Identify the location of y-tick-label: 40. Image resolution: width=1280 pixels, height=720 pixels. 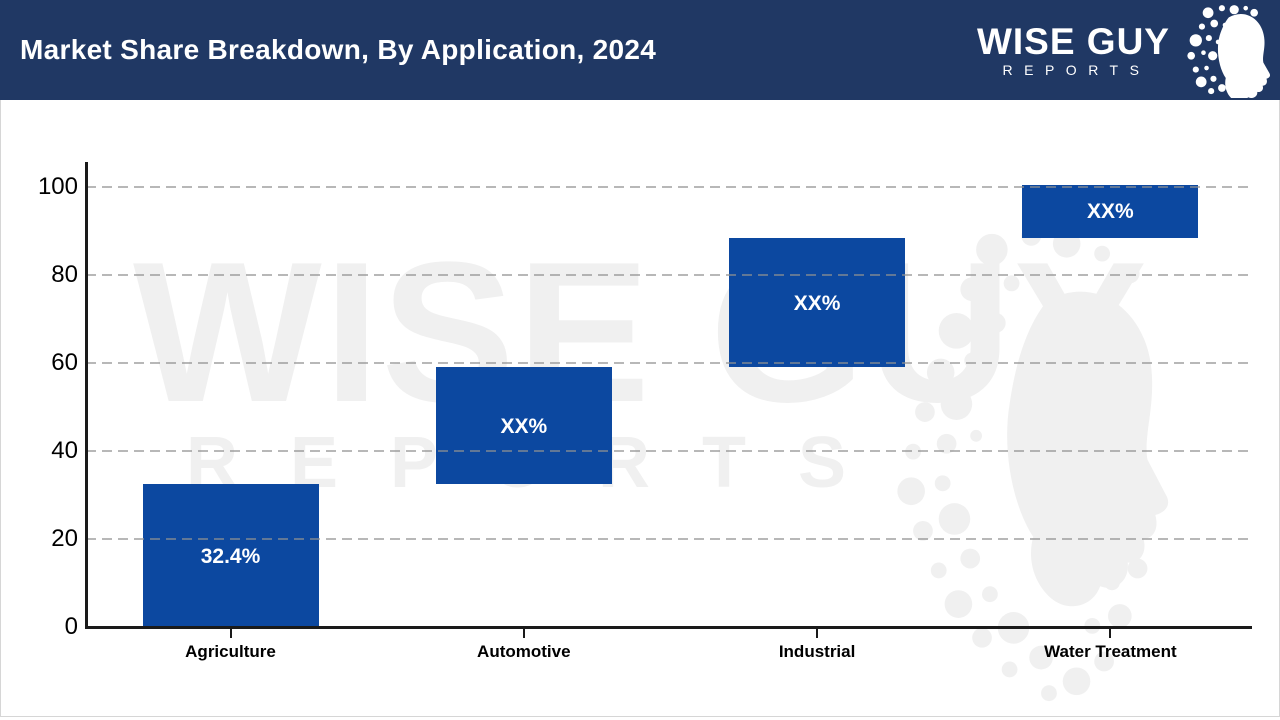
(64, 450).